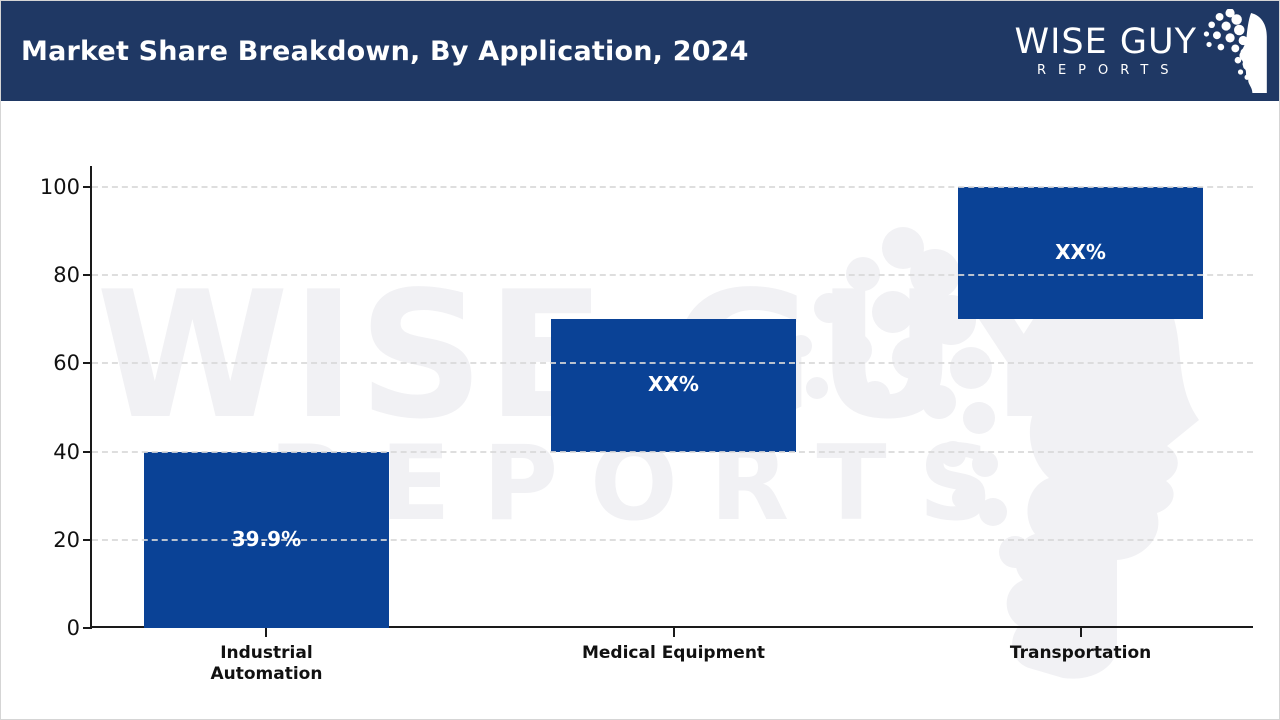 The image size is (1280, 720). Describe the element at coordinates (673, 653) in the screenshot. I see `x-axis-category-label: Medical Equipment` at that location.